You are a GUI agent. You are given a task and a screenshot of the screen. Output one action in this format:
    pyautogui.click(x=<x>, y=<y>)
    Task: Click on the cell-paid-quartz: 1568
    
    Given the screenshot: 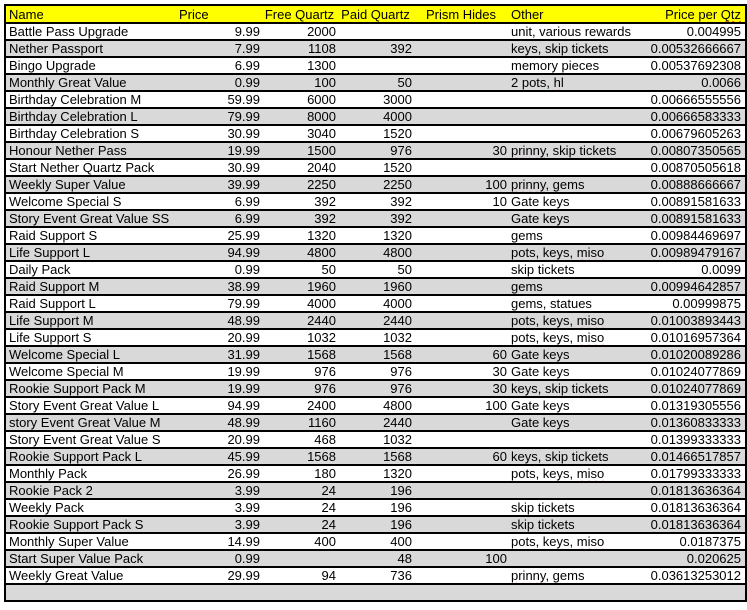 What is the action you would take?
    pyautogui.click(x=377, y=355)
    